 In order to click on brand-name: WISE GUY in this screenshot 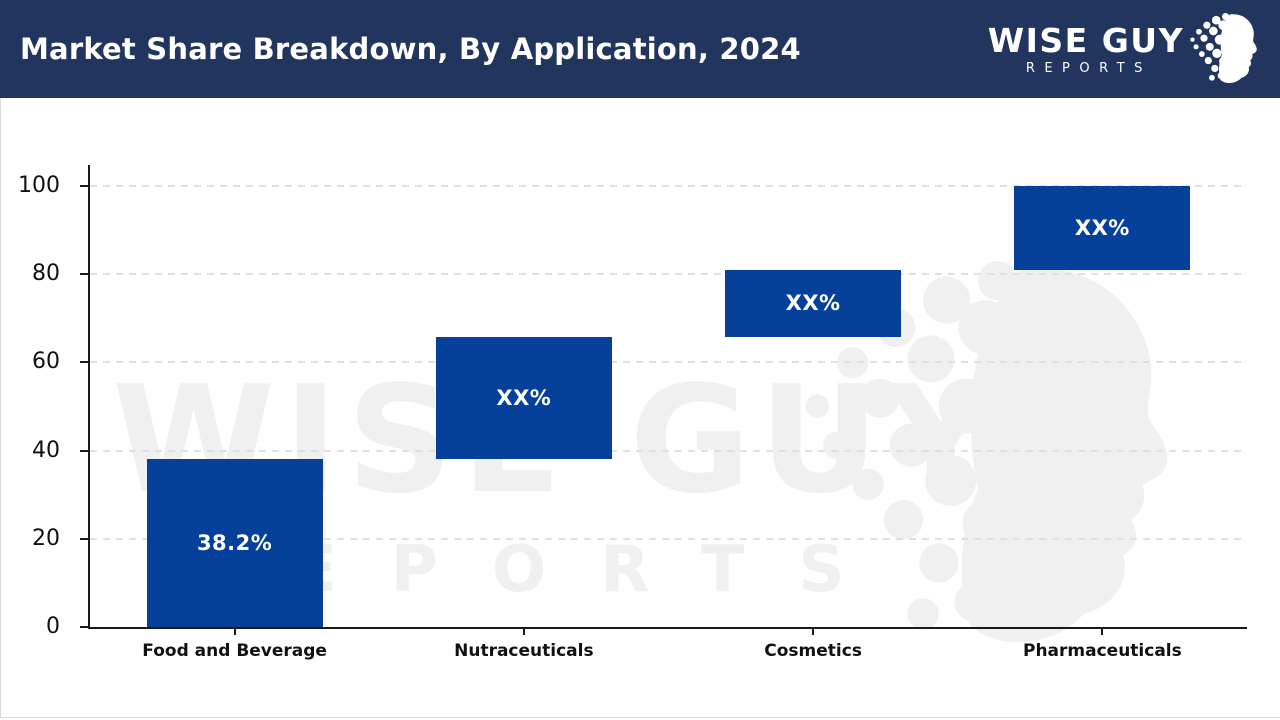, I will do `click(1085, 40)`.